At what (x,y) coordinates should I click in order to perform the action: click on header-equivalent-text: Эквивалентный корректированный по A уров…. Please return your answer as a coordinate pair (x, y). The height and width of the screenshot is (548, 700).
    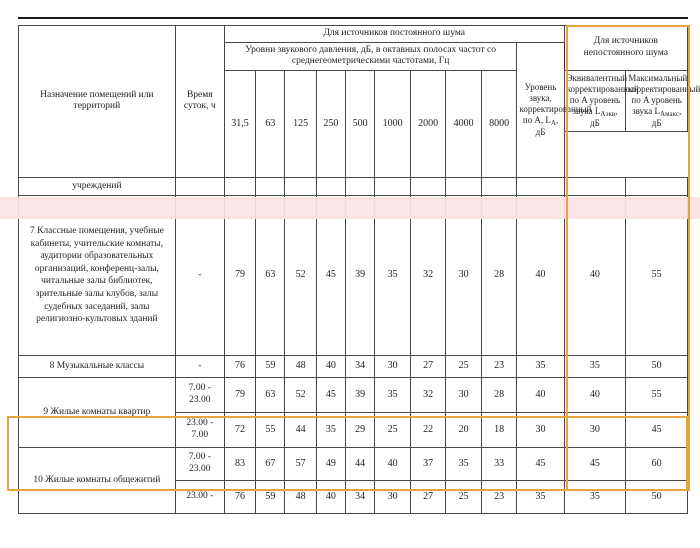
    Looking at the image, I should click on (602, 94).